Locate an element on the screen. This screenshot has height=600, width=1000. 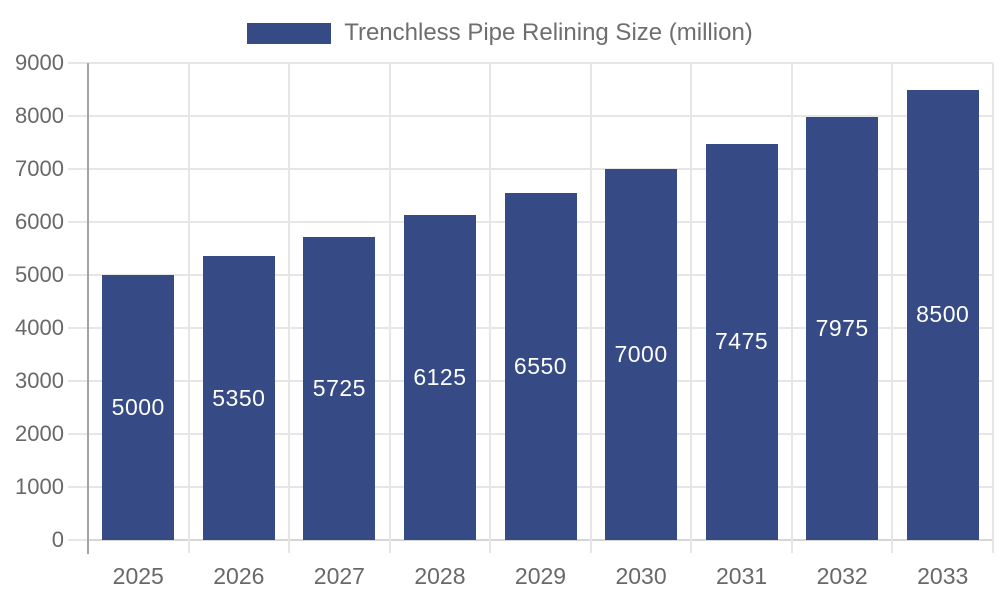
bar: 5000 is located at coordinates (138, 407).